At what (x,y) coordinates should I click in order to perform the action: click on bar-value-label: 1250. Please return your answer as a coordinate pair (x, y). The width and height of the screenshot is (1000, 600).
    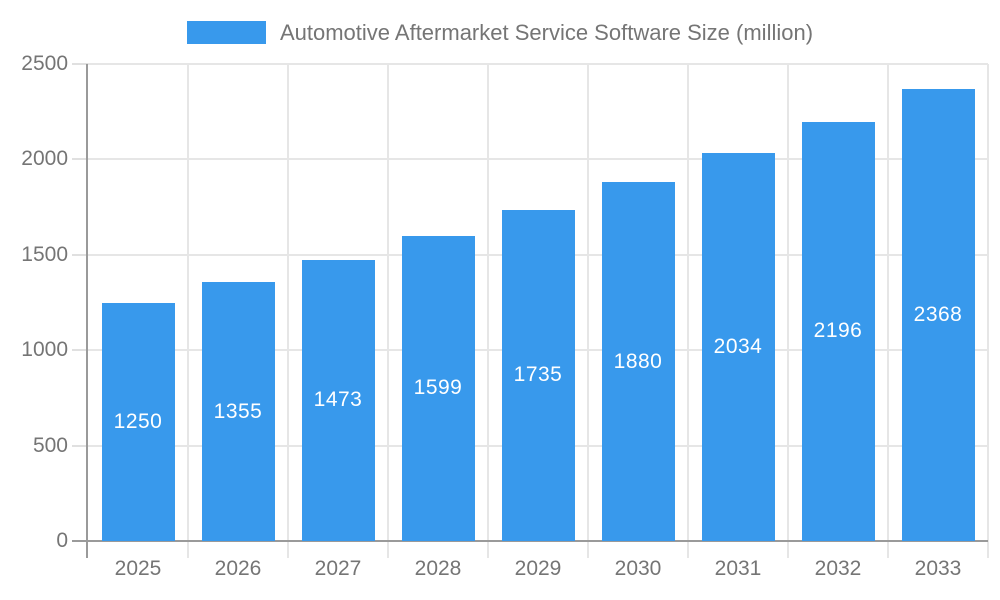
    Looking at the image, I should click on (138, 421).